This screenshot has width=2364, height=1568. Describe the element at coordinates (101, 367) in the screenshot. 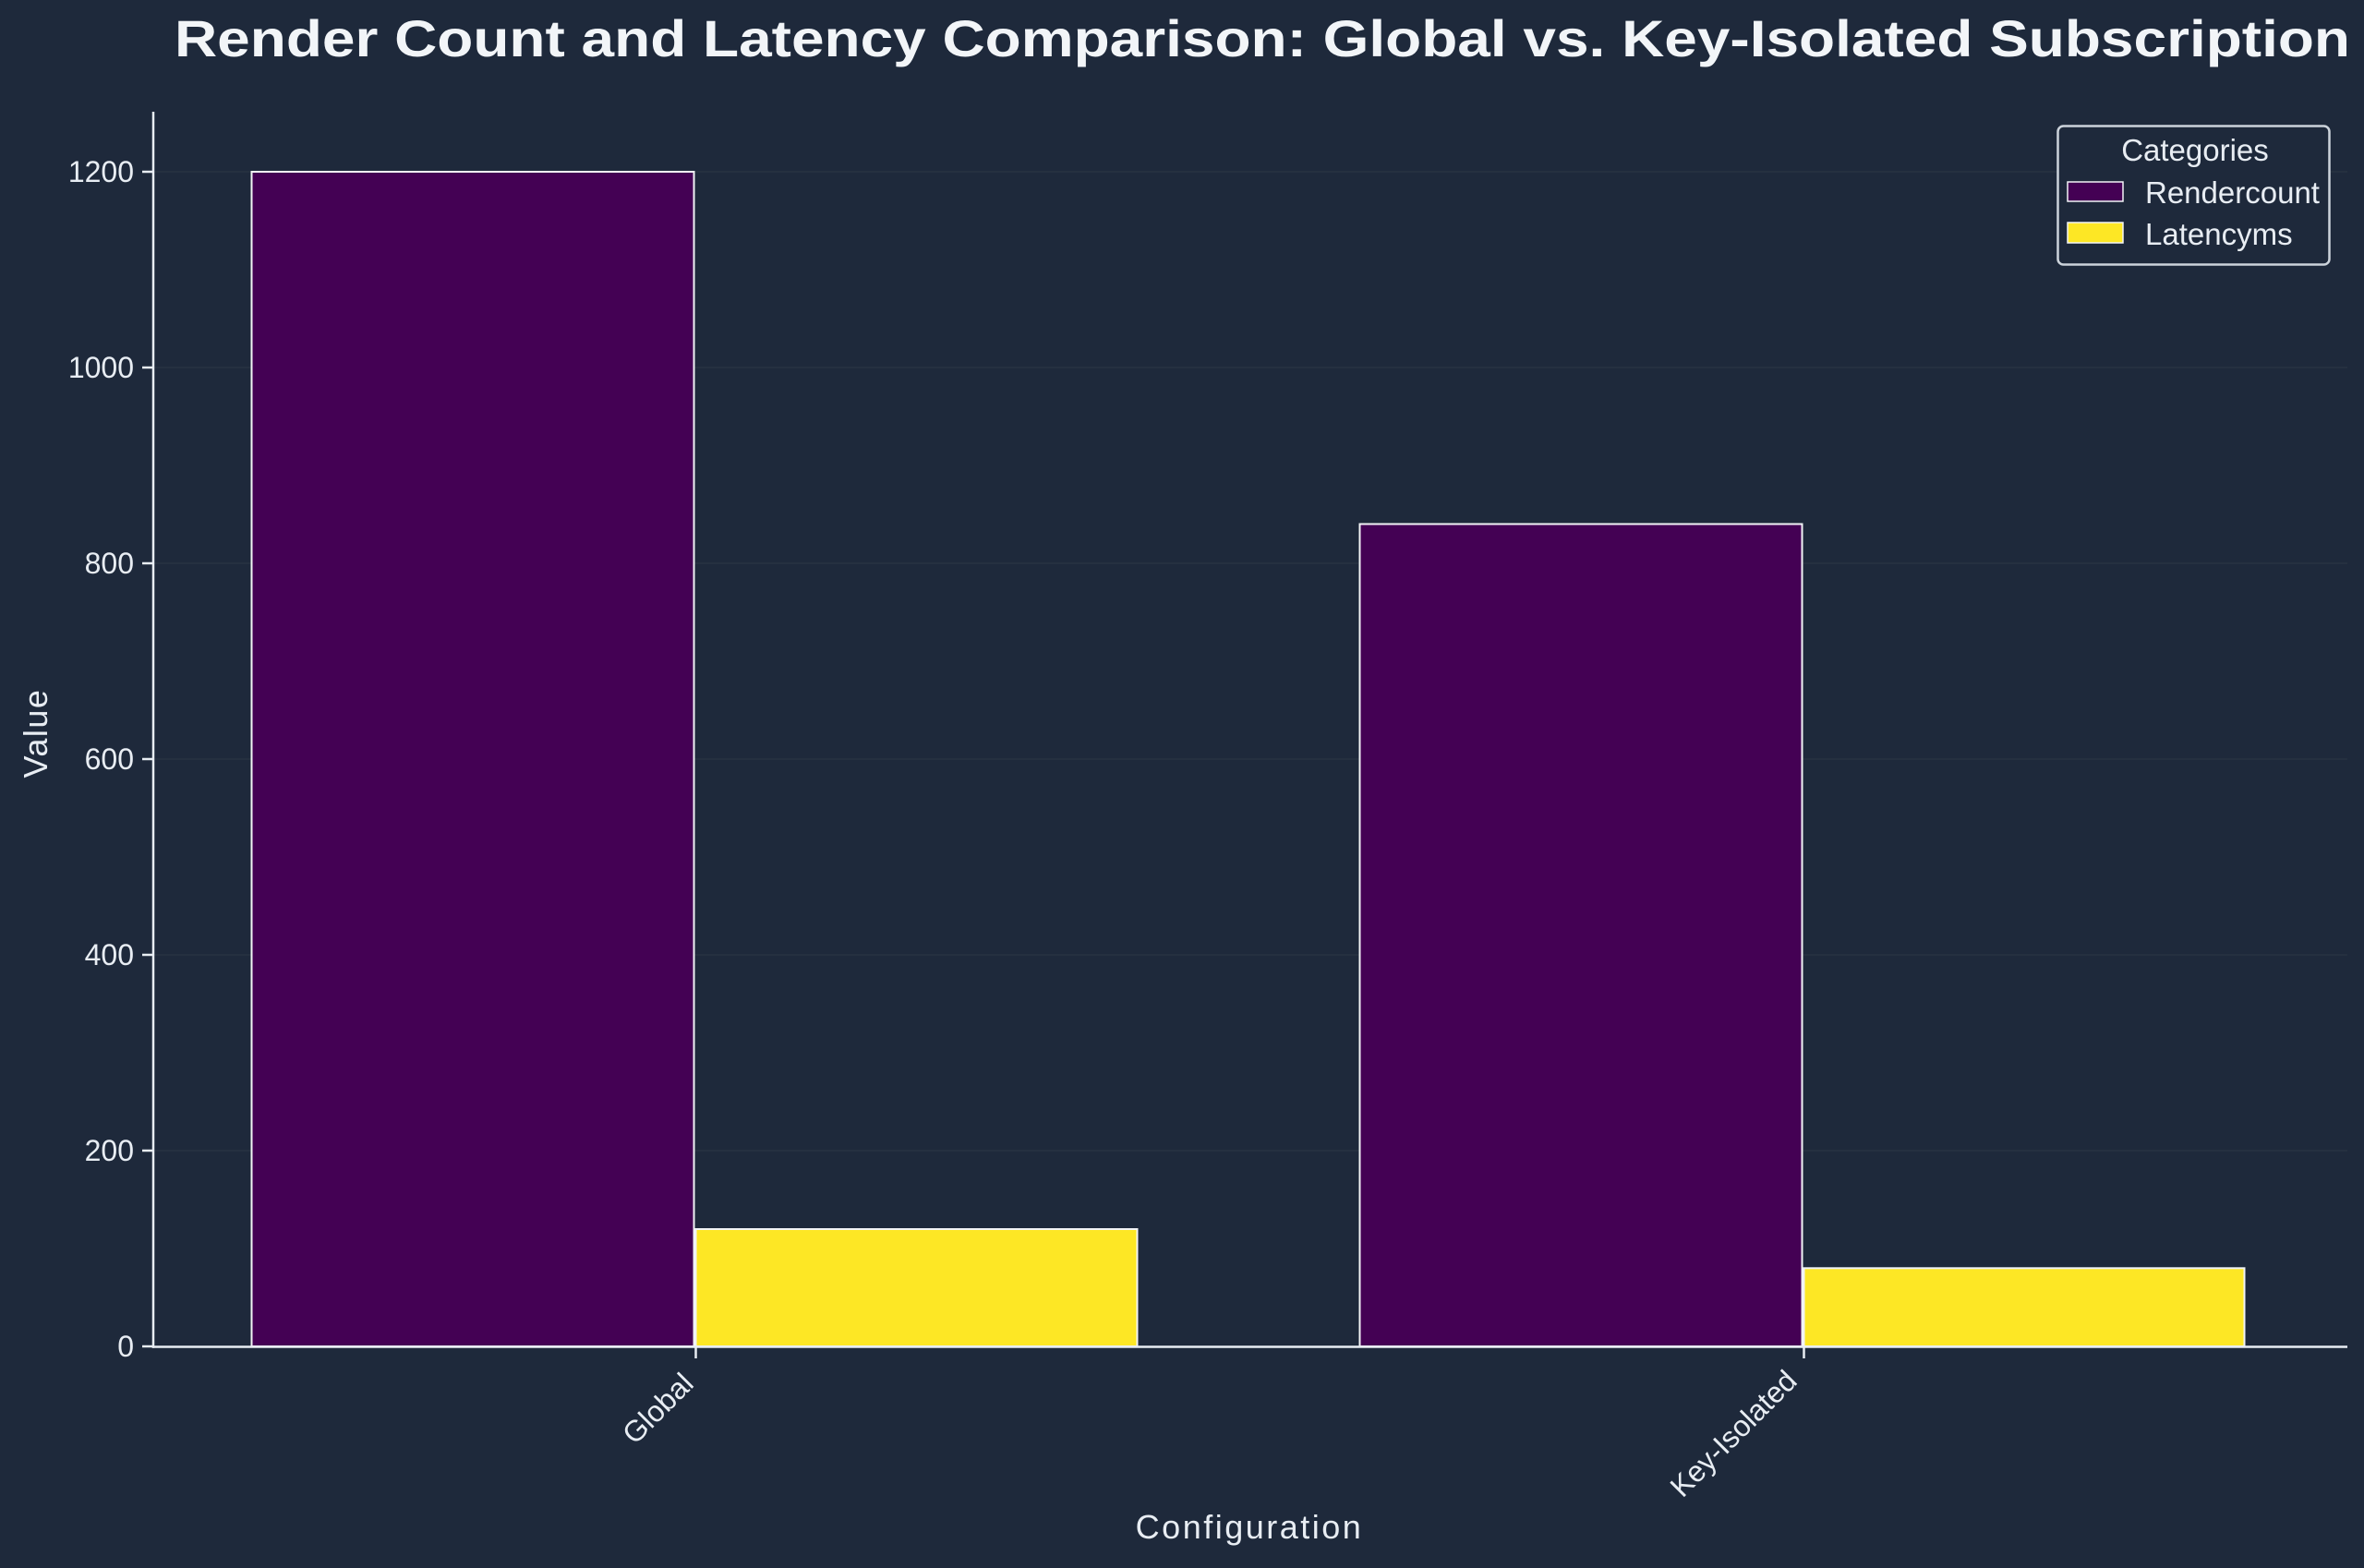

I see `svg-text: 1000` at that location.